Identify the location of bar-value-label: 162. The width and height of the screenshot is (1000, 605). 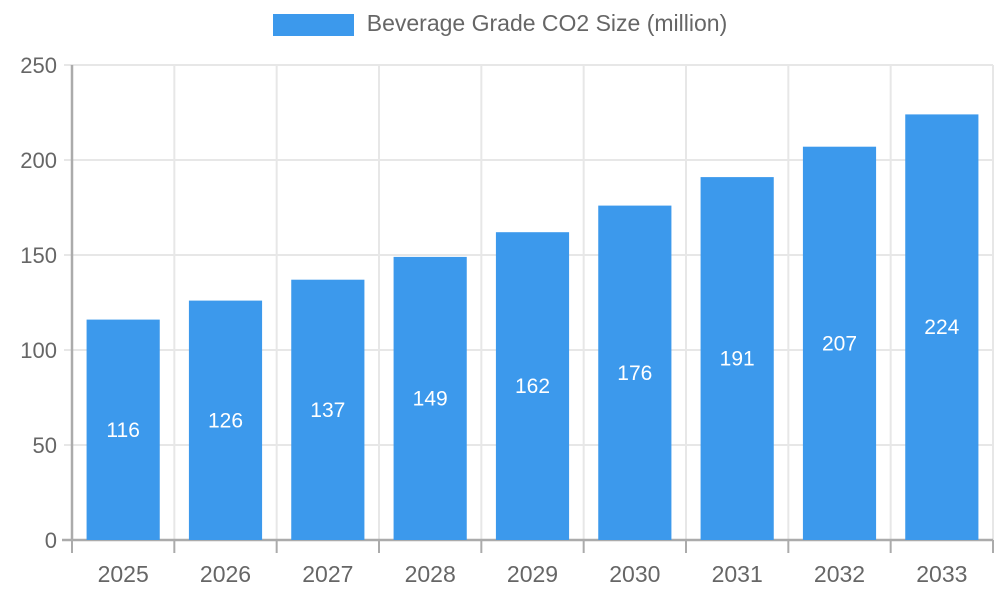
(532, 386).